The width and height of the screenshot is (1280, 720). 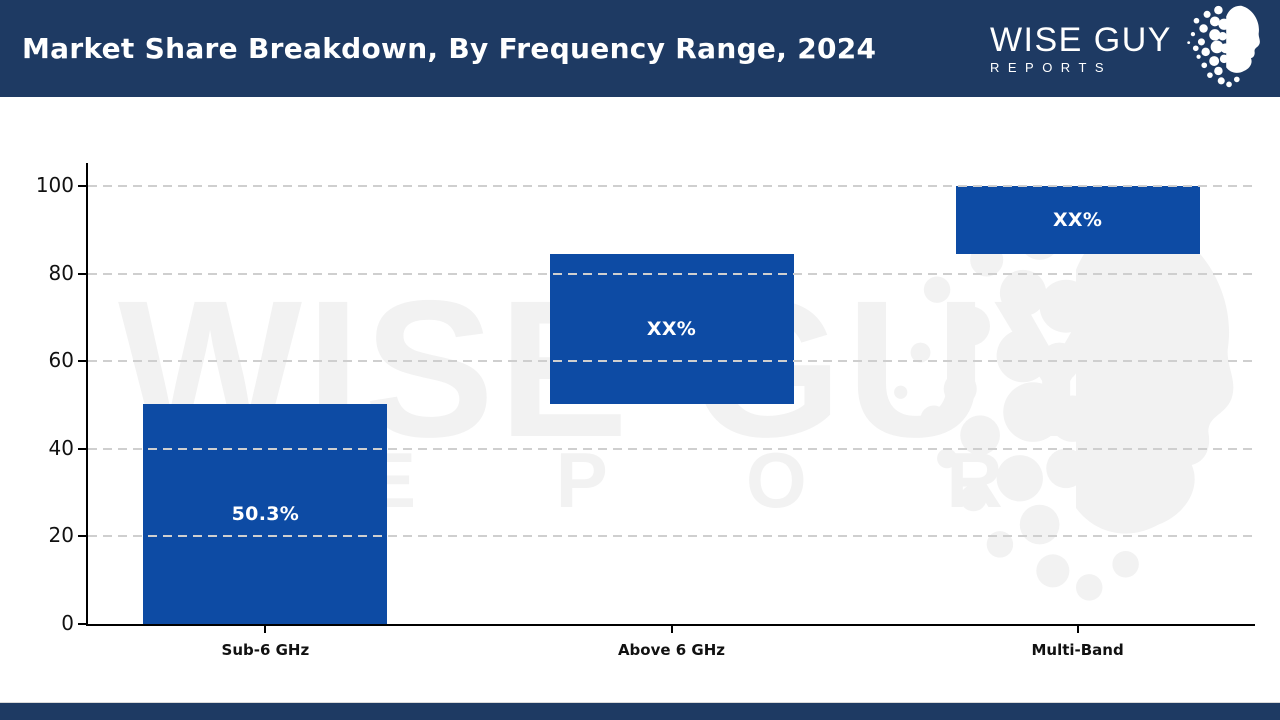 I want to click on logo-reports-text: REPORTS, so click(x=1051, y=67).